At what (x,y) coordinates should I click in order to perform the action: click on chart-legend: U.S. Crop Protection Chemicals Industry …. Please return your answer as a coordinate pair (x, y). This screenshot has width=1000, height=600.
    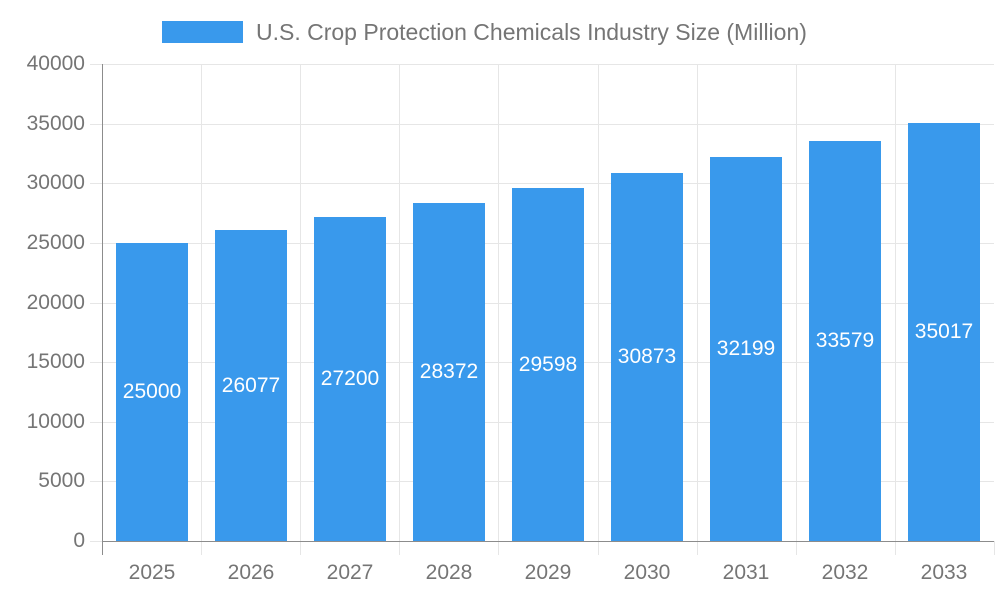
    Looking at the image, I should click on (484, 32).